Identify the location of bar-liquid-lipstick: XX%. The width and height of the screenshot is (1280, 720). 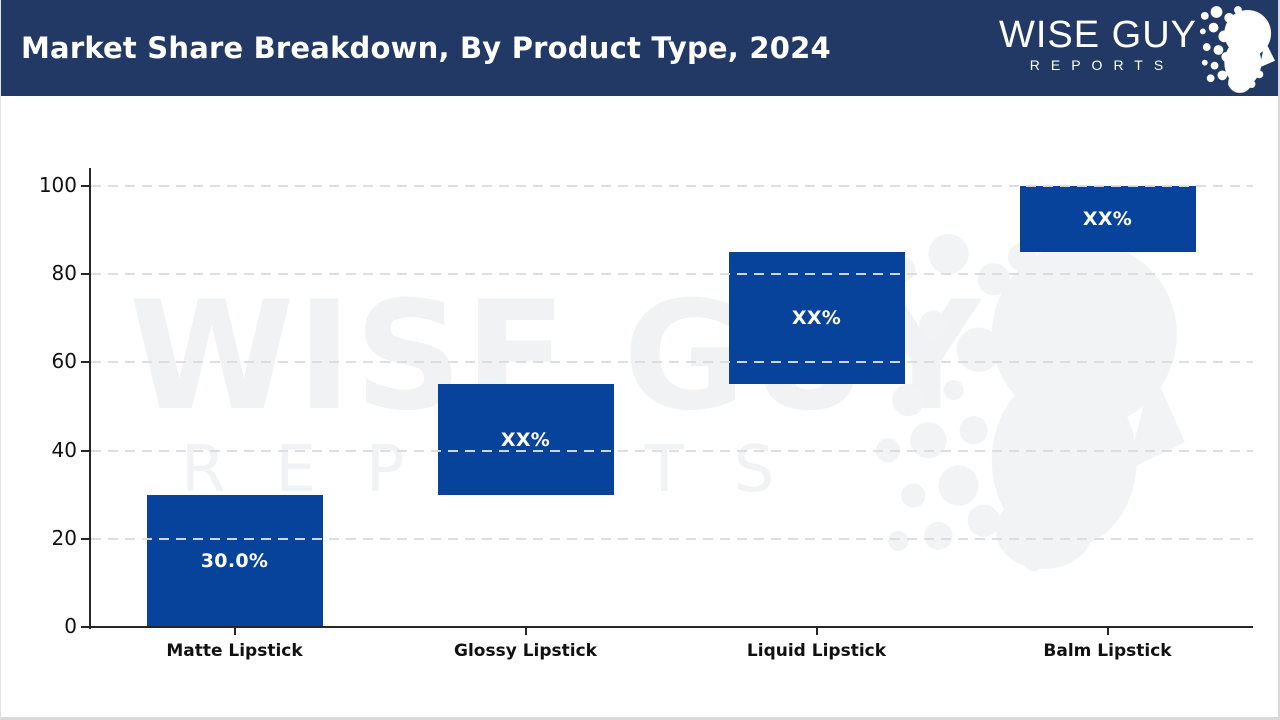
(816, 318).